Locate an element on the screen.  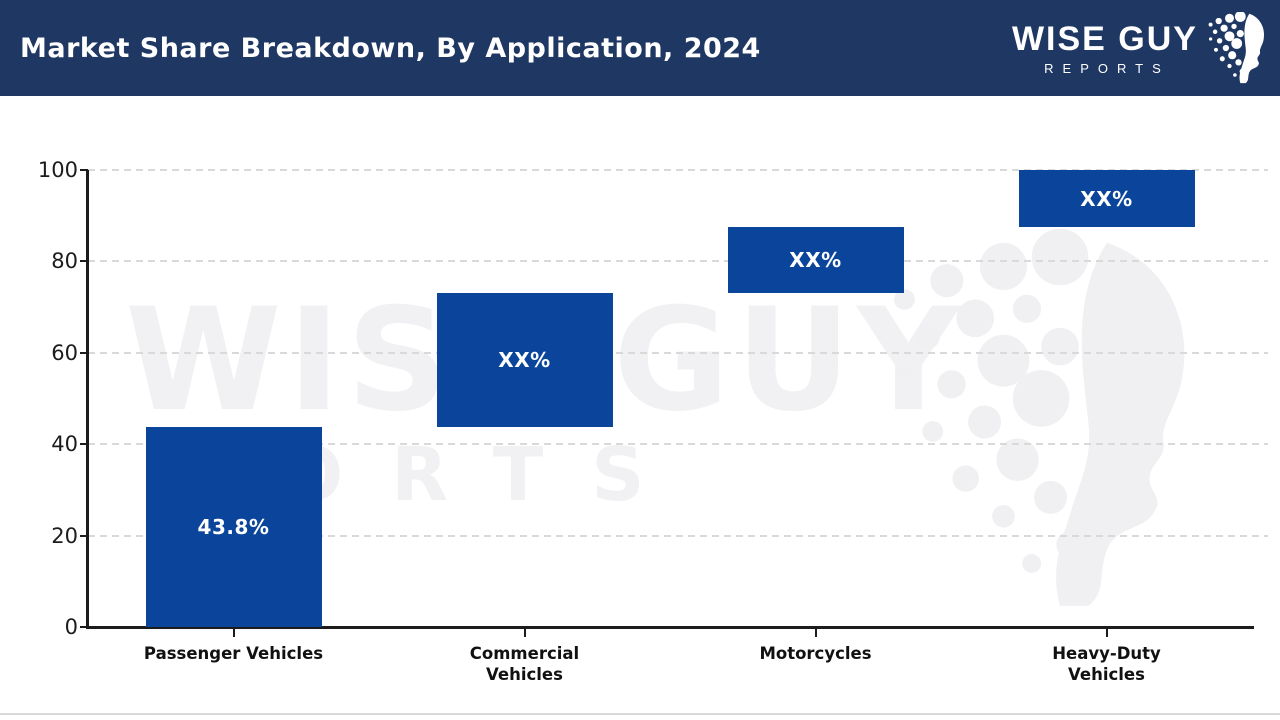
dotted-face-icon is located at coordinates (1236, 48).